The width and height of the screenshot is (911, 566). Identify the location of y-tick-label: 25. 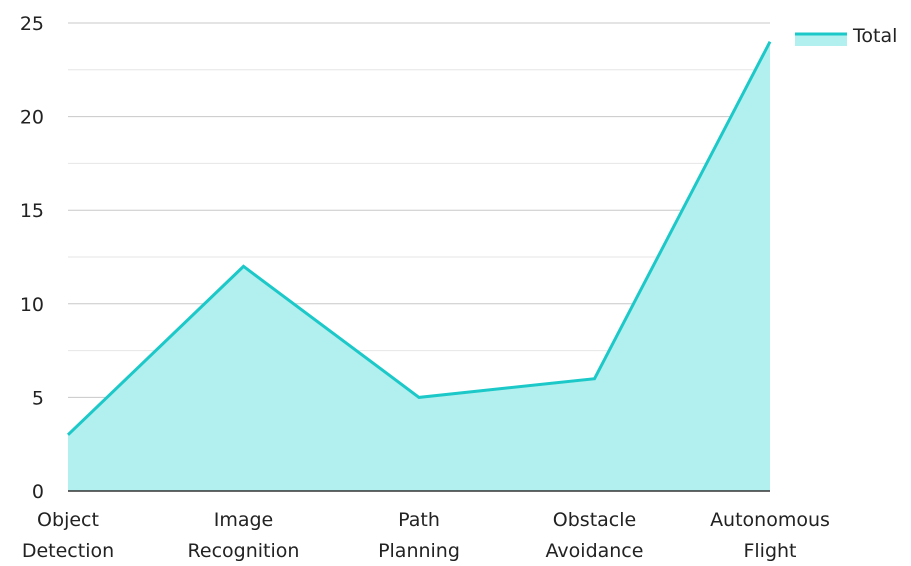
(32, 24).